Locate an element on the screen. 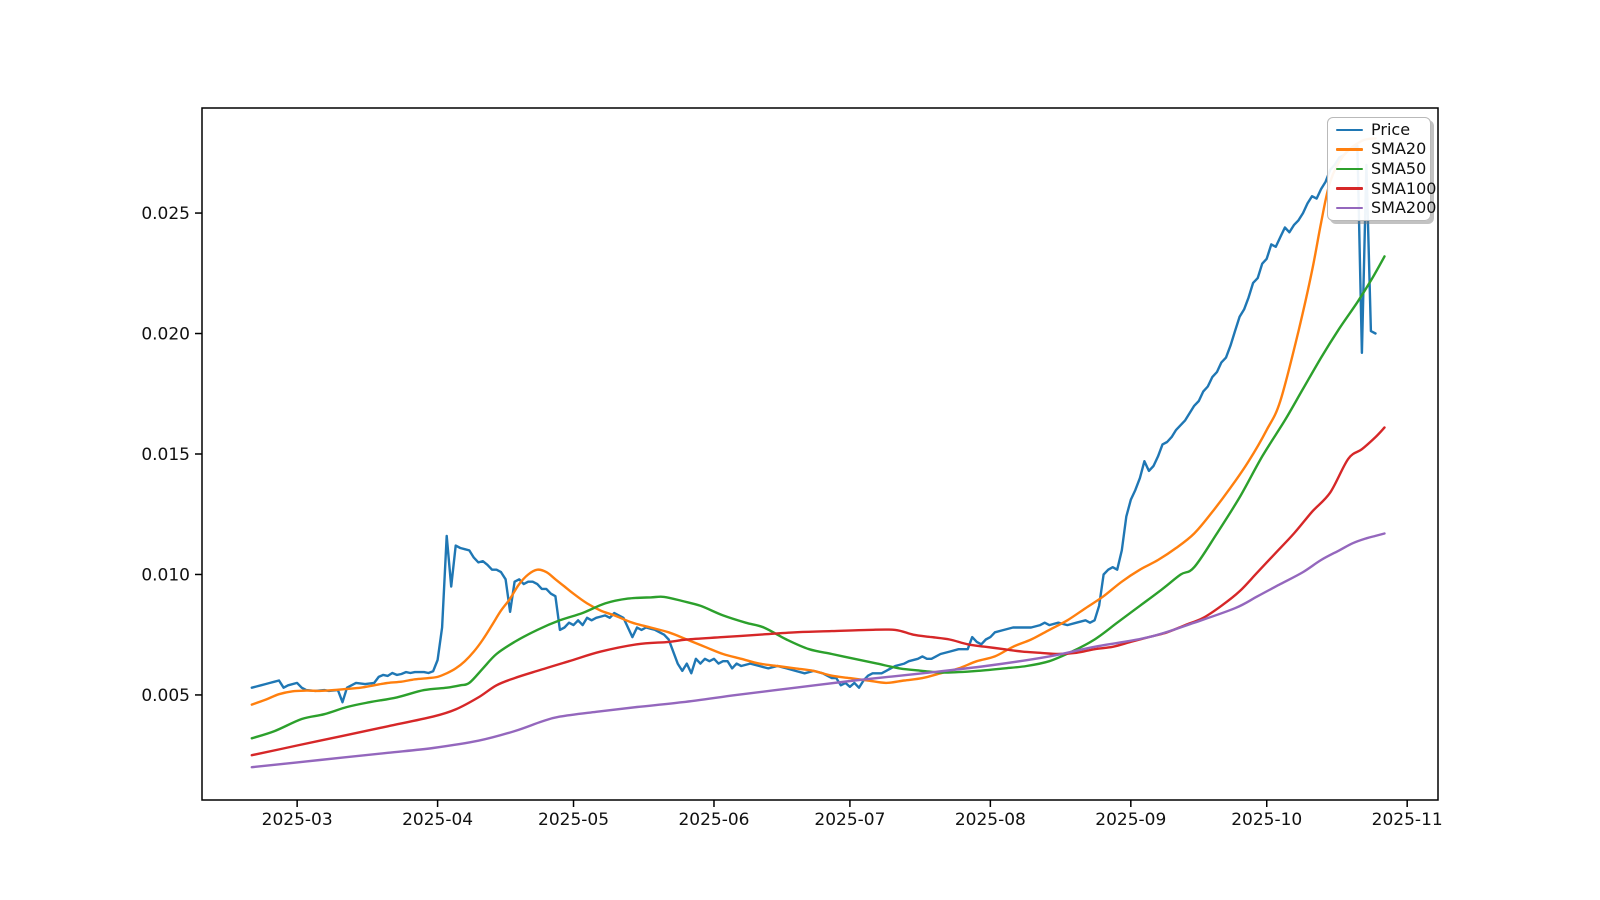 This screenshot has width=1600, height=900. x-tick-label: 2025-07 is located at coordinates (849, 820).